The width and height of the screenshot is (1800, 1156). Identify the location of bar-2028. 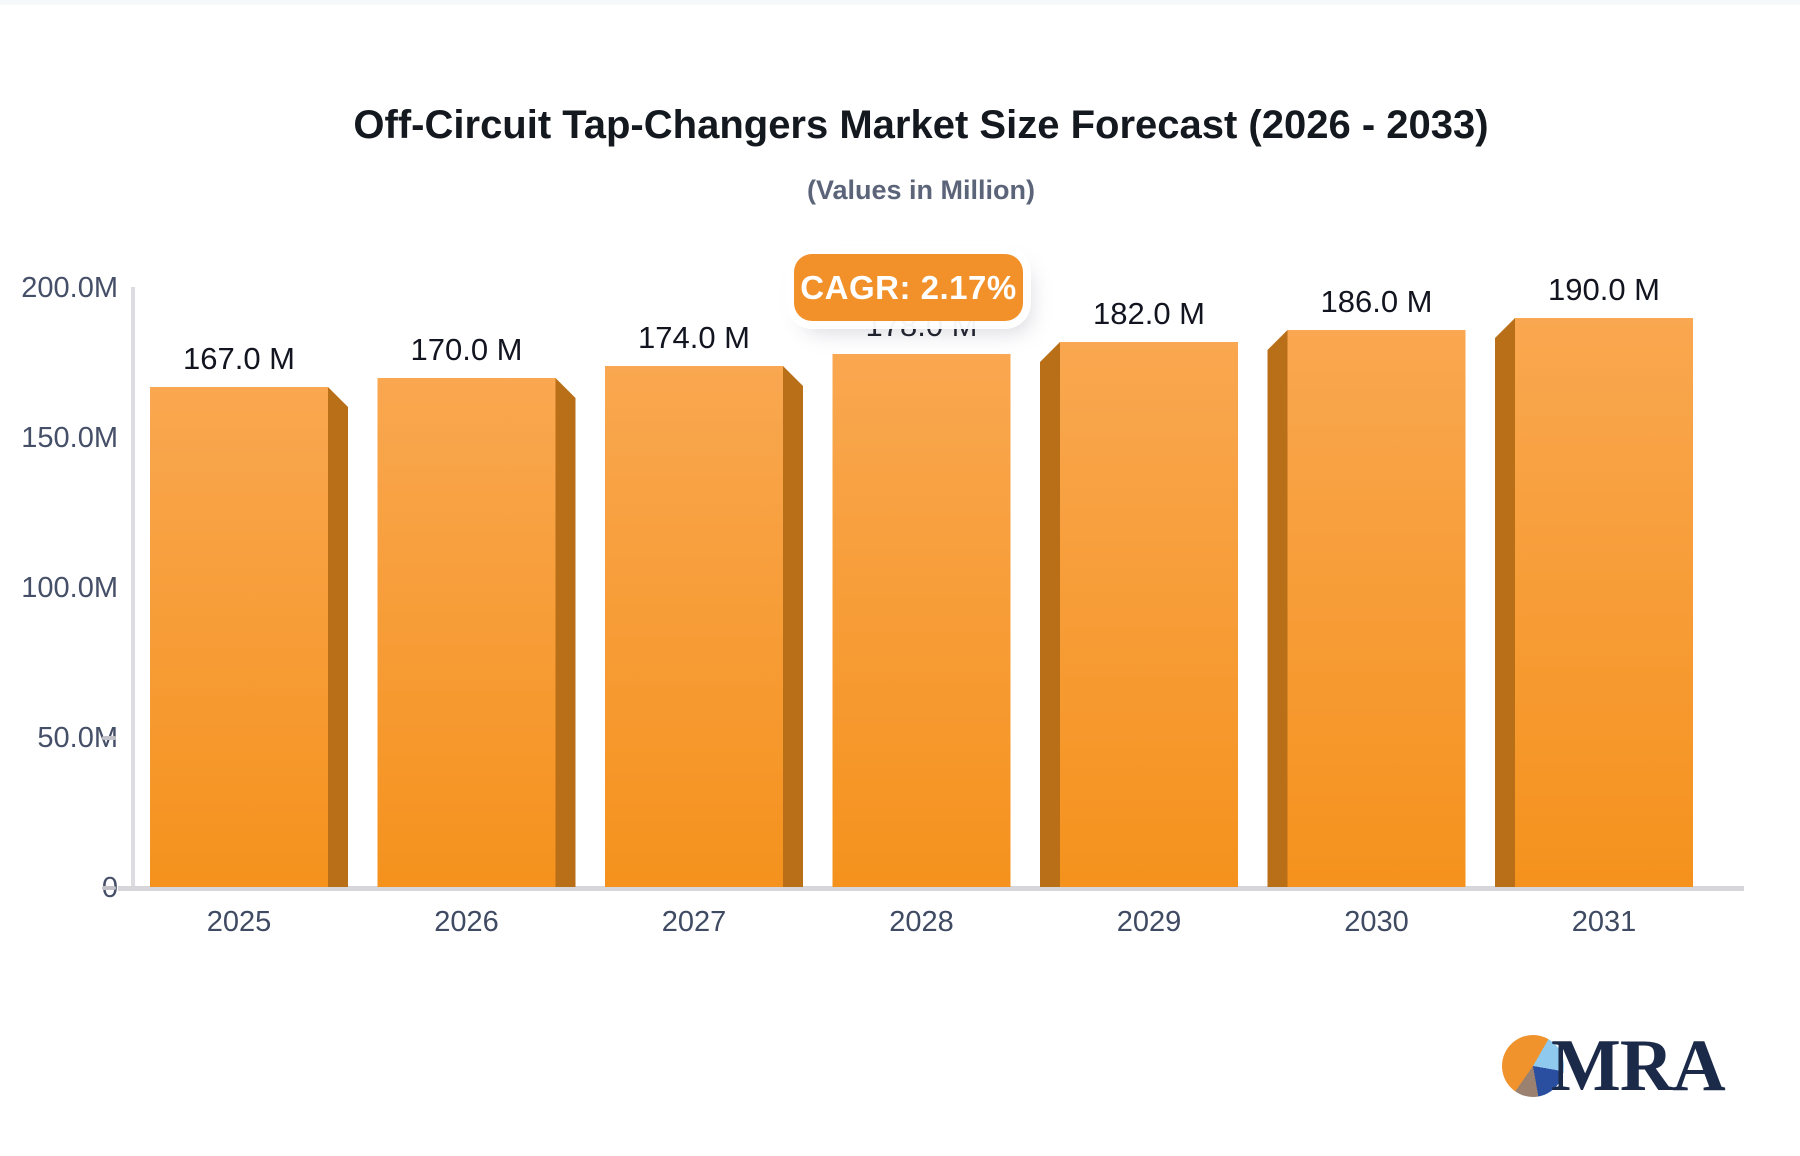
(921, 620).